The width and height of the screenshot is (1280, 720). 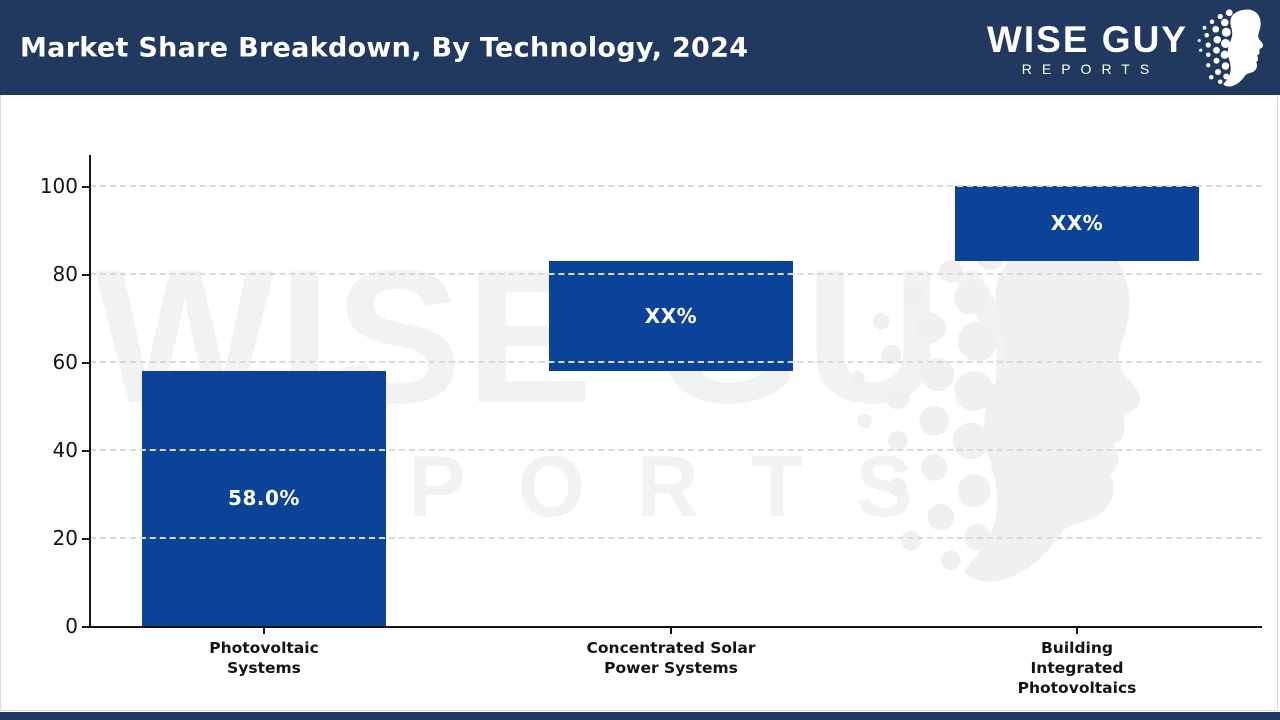 What do you see at coordinates (65, 362) in the screenshot?
I see `y-tick-label-60: 60` at bounding box center [65, 362].